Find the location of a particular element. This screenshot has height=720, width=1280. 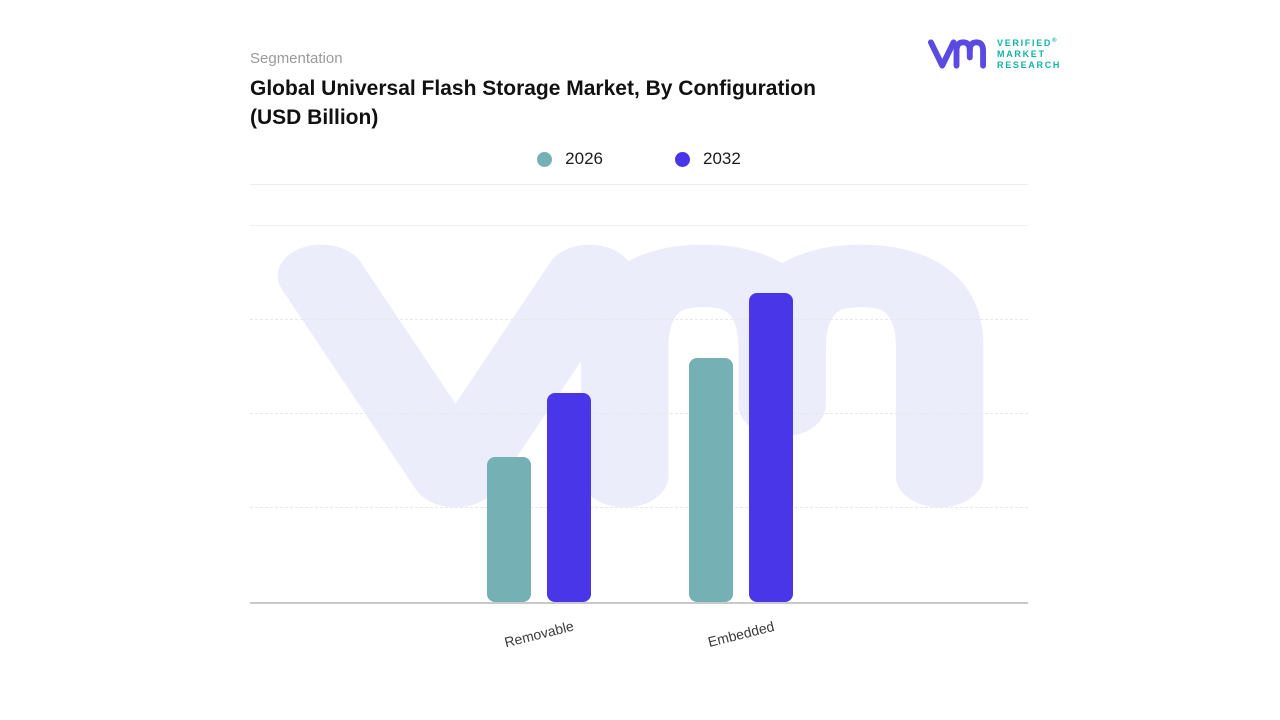

legend-separator is located at coordinates (639, 184).